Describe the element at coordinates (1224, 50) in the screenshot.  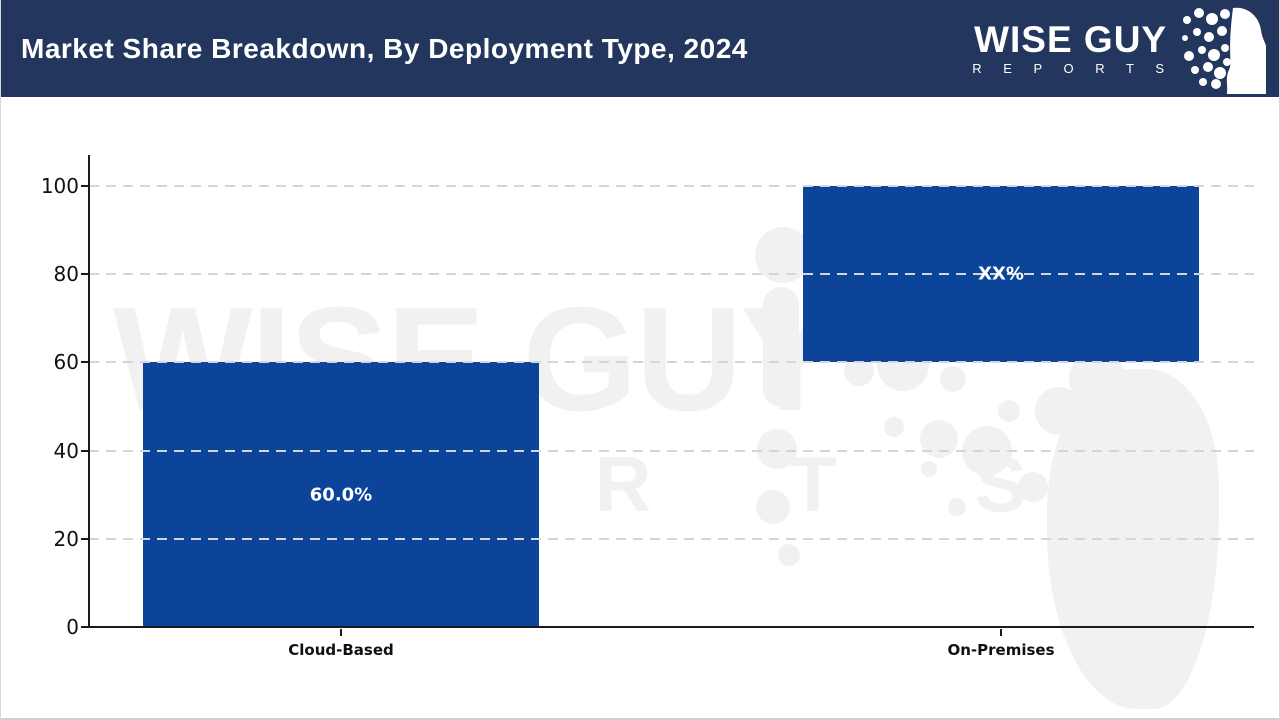
I see `logo-head-icon` at that location.